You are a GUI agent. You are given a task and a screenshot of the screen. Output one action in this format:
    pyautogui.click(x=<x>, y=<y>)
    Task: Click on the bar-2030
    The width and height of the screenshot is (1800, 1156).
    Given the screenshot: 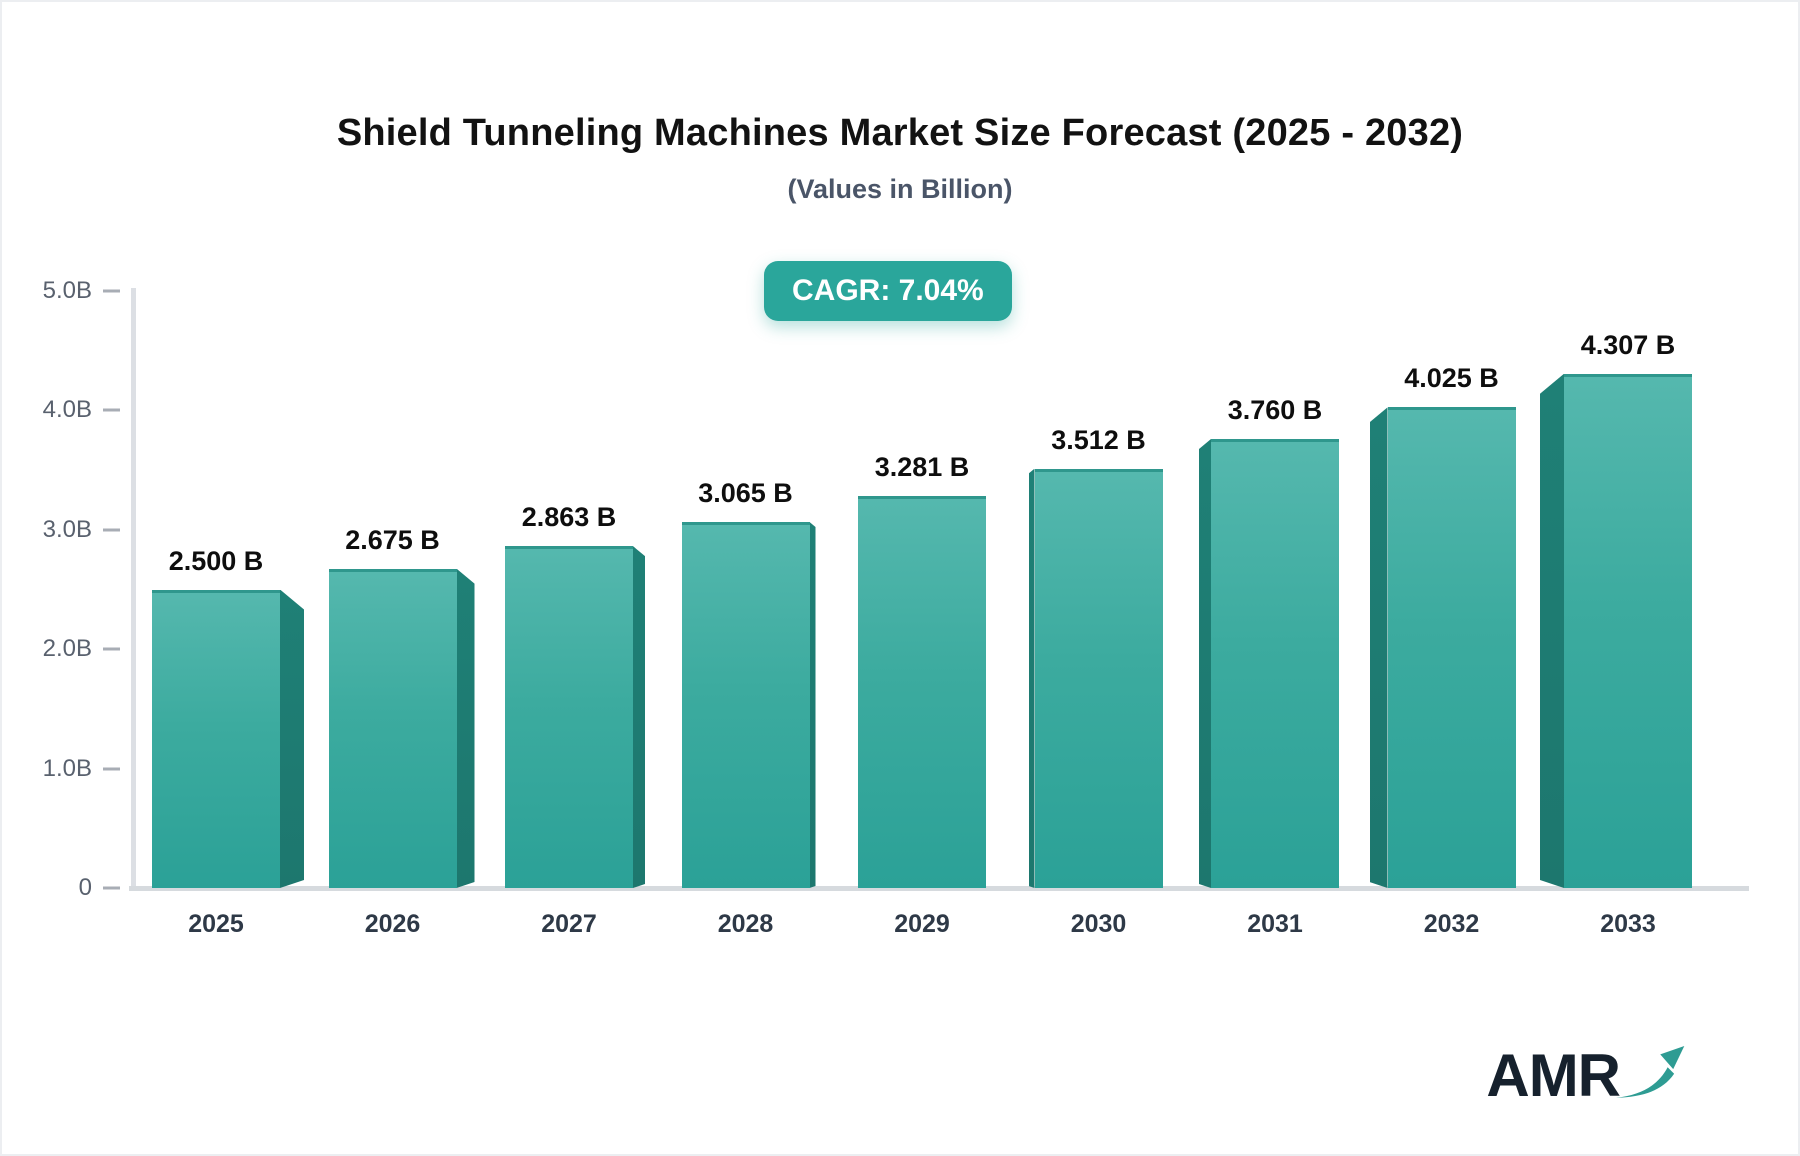 What is the action you would take?
    pyautogui.click(x=1098, y=678)
    